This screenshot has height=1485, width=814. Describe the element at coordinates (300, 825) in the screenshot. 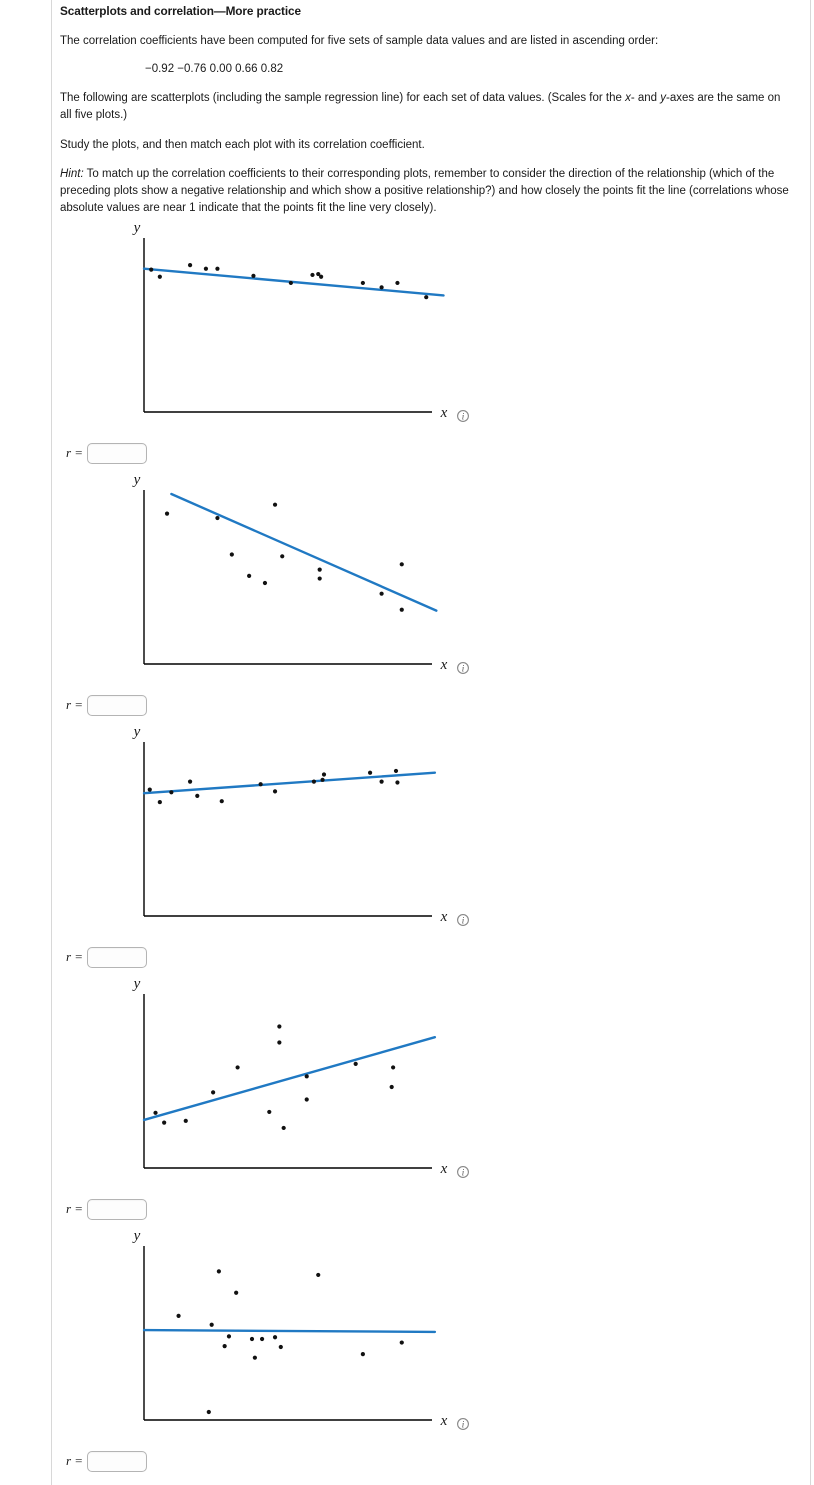

I see `scatterplot-3: y x i` at that location.